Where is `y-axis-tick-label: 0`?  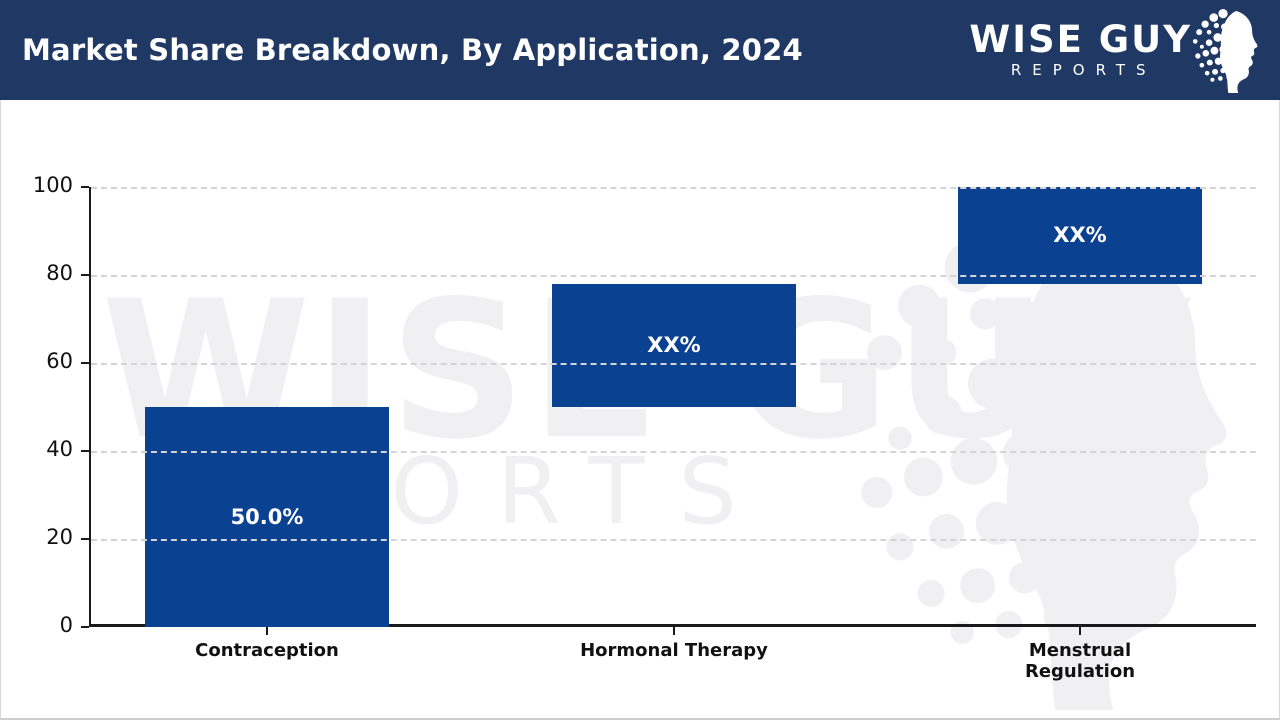
y-axis-tick-label: 0 is located at coordinates (66, 625).